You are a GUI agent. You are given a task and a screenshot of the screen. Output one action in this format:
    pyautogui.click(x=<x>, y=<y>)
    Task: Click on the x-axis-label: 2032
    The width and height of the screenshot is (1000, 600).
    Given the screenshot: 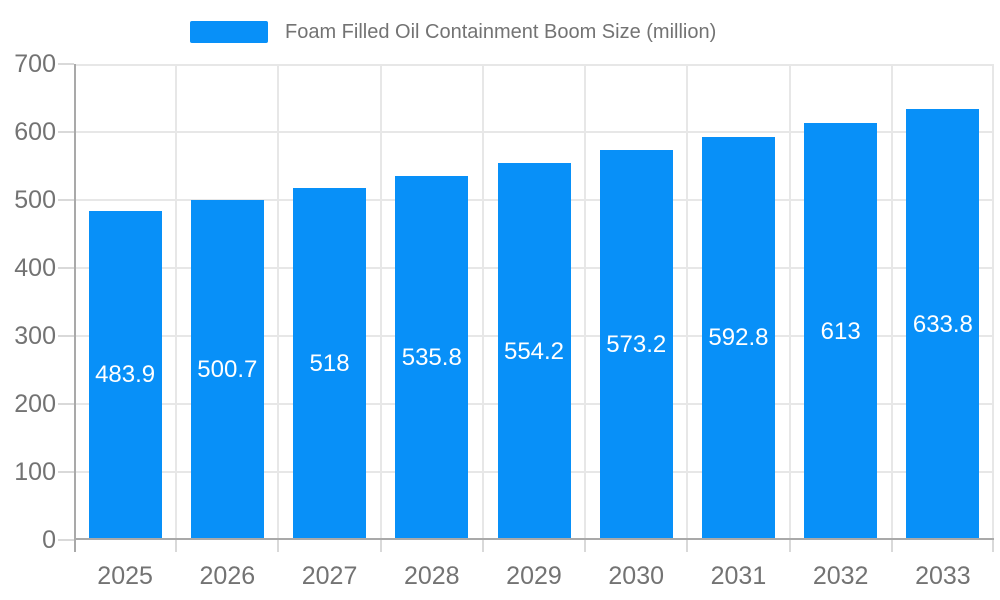 What is the action you would take?
    pyautogui.click(x=840, y=576)
    